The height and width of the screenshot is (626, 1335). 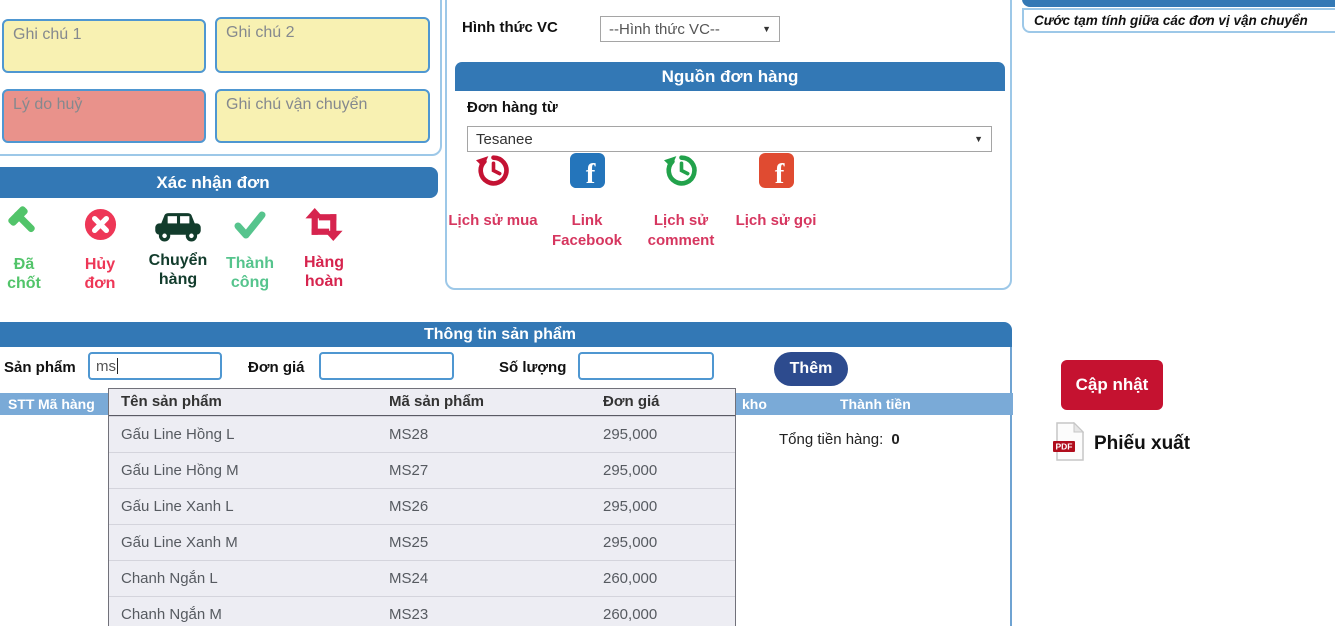 I want to click on product-code: MS23, so click(x=409, y=614).